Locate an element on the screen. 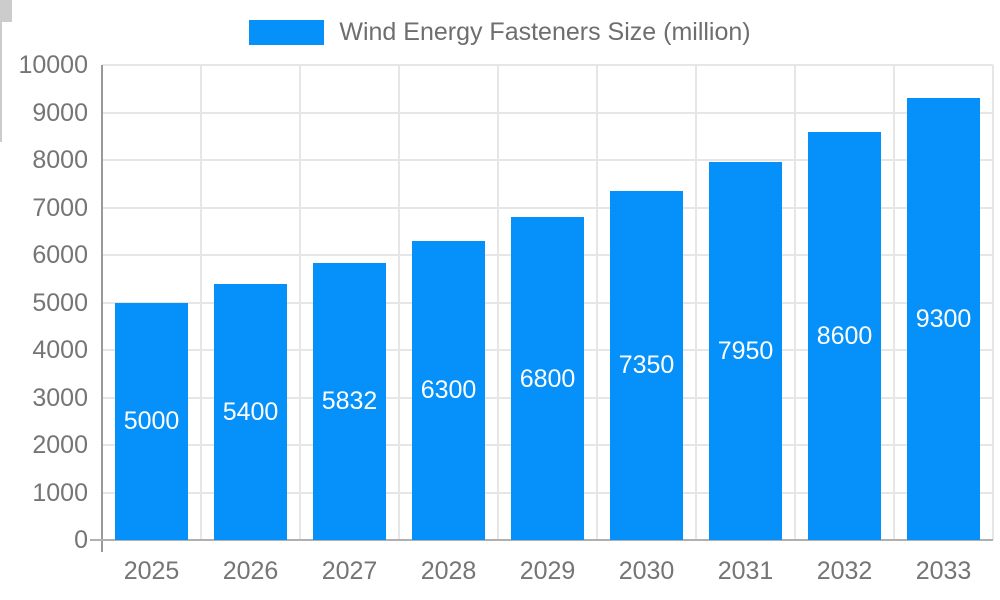 The width and height of the screenshot is (1000, 600). x-axis-label: 2030 is located at coordinates (646, 571).